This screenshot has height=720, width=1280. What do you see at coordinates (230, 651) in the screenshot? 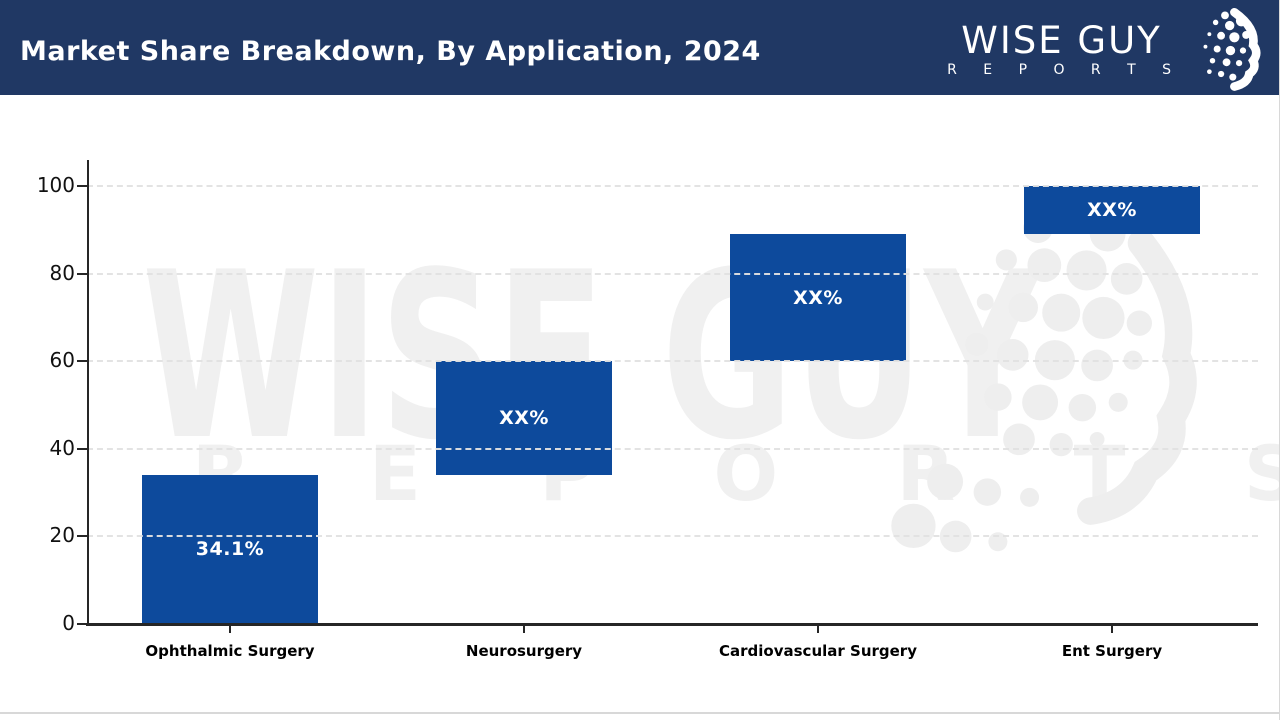
I see `x-category-label: Ophthalmic Surgery` at bounding box center [230, 651].